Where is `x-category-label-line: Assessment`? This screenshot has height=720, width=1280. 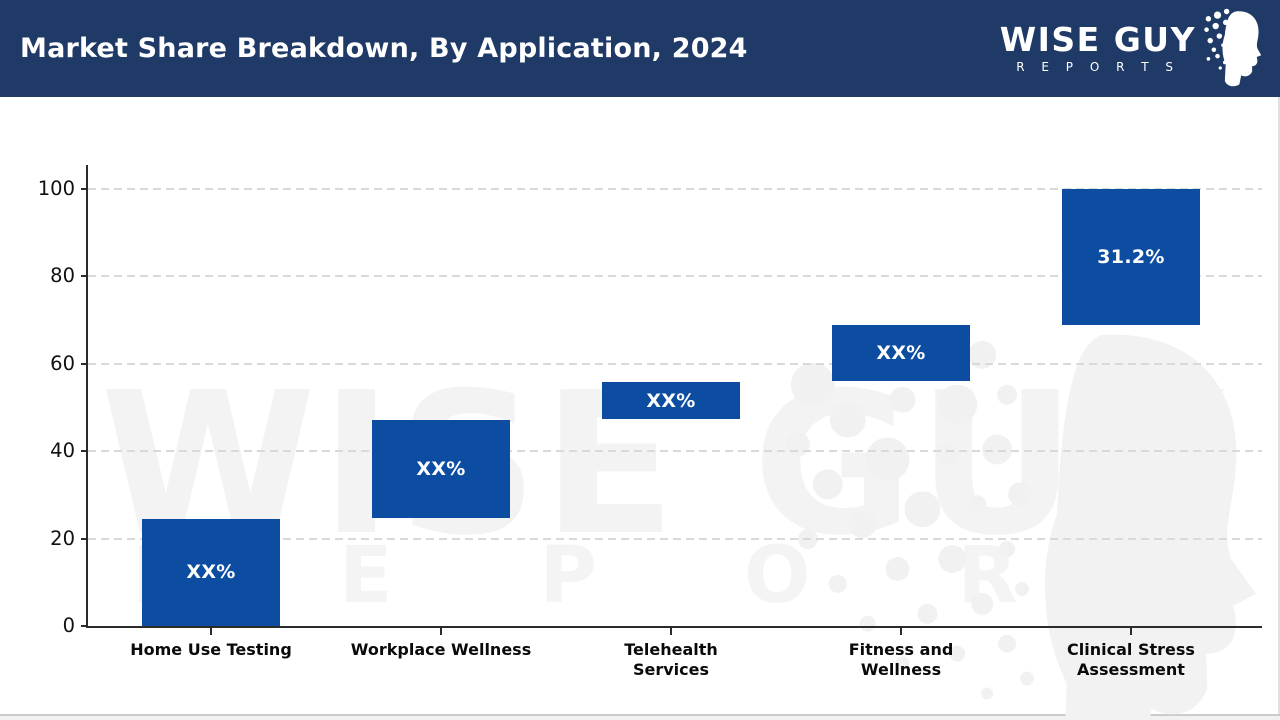 x-category-label-line: Assessment is located at coordinates (1131, 670).